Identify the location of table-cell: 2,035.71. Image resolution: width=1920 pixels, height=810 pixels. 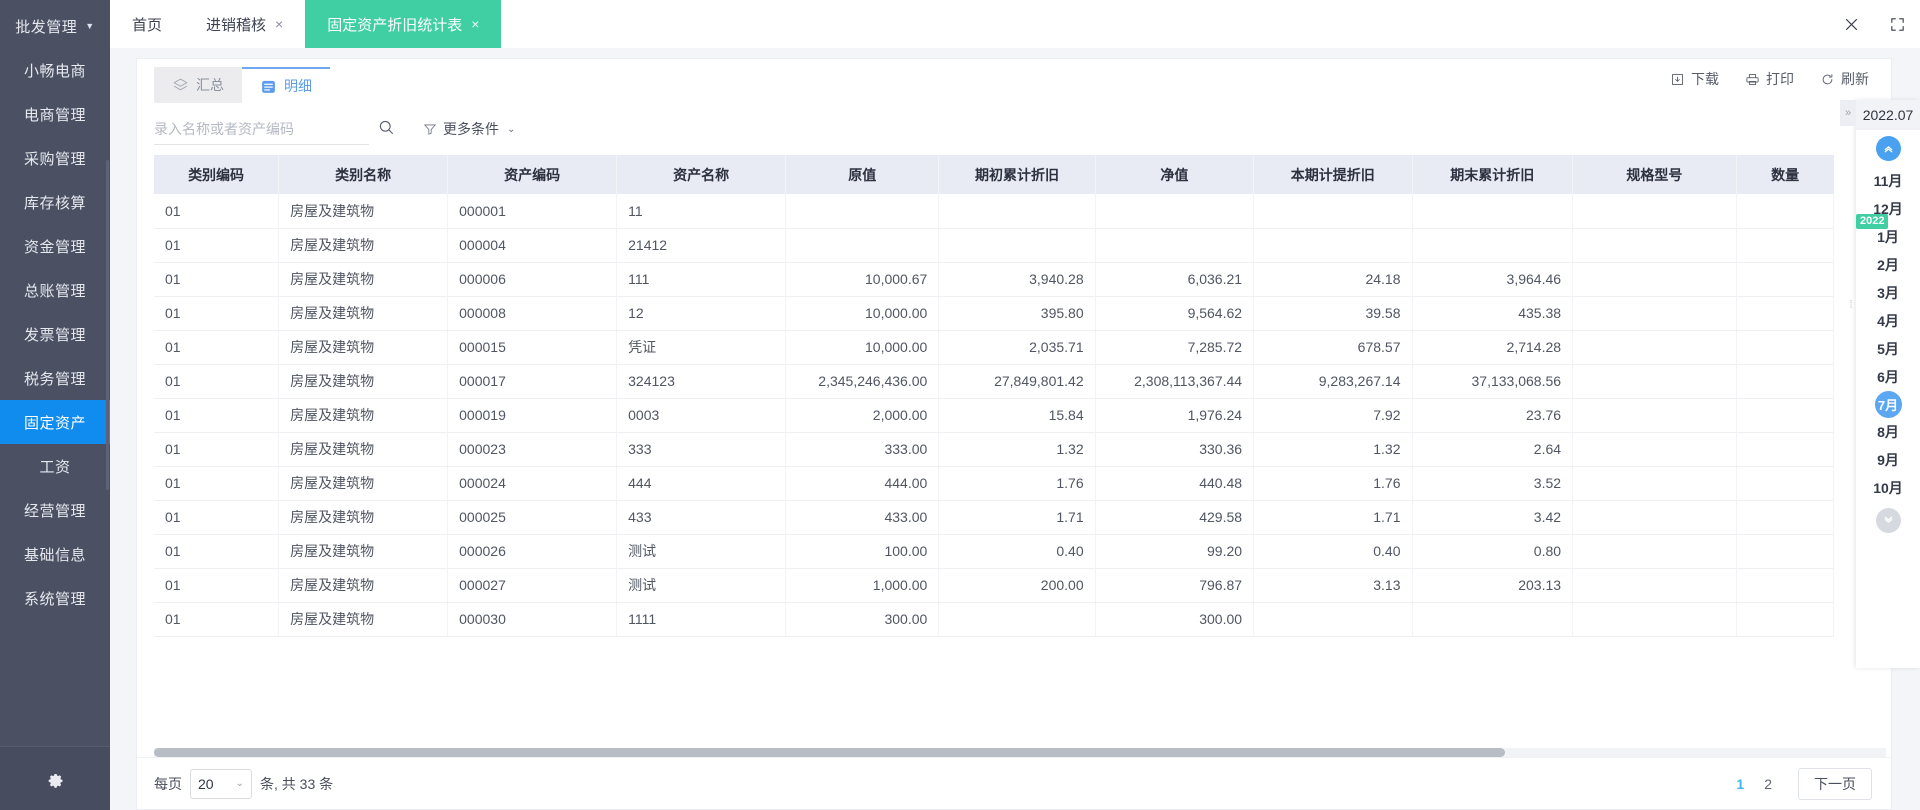
(1017, 347).